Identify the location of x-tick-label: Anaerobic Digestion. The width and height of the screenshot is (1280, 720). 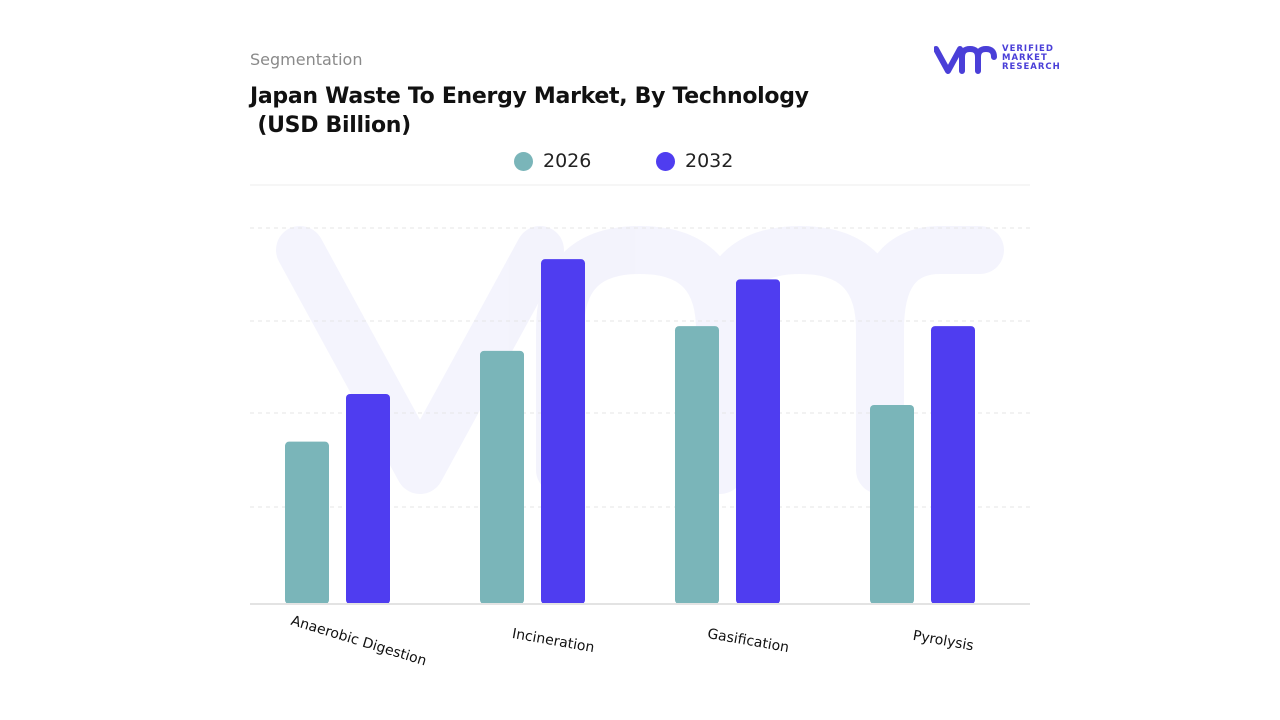
(358, 641).